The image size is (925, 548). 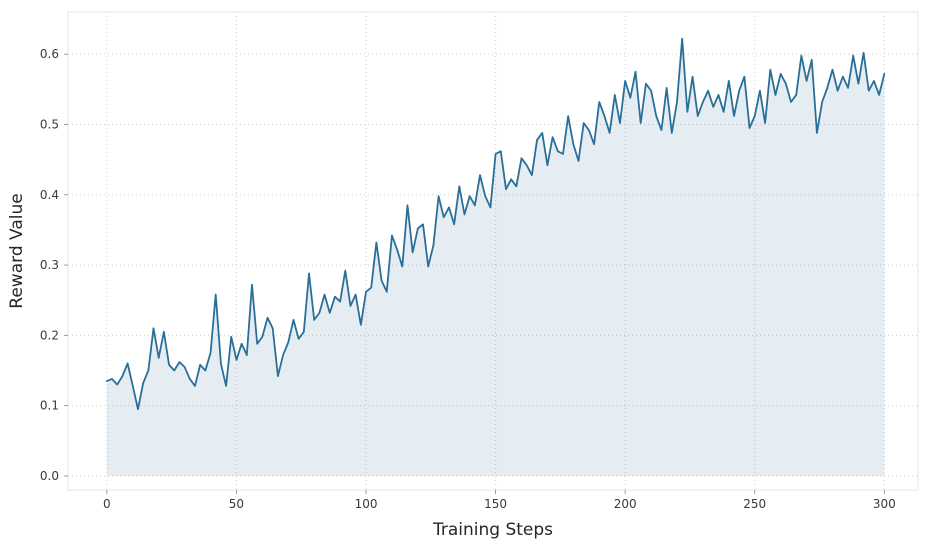 What do you see at coordinates (884, 504) in the screenshot?
I see `x-tick-label: 300` at bounding box center [884, 504].